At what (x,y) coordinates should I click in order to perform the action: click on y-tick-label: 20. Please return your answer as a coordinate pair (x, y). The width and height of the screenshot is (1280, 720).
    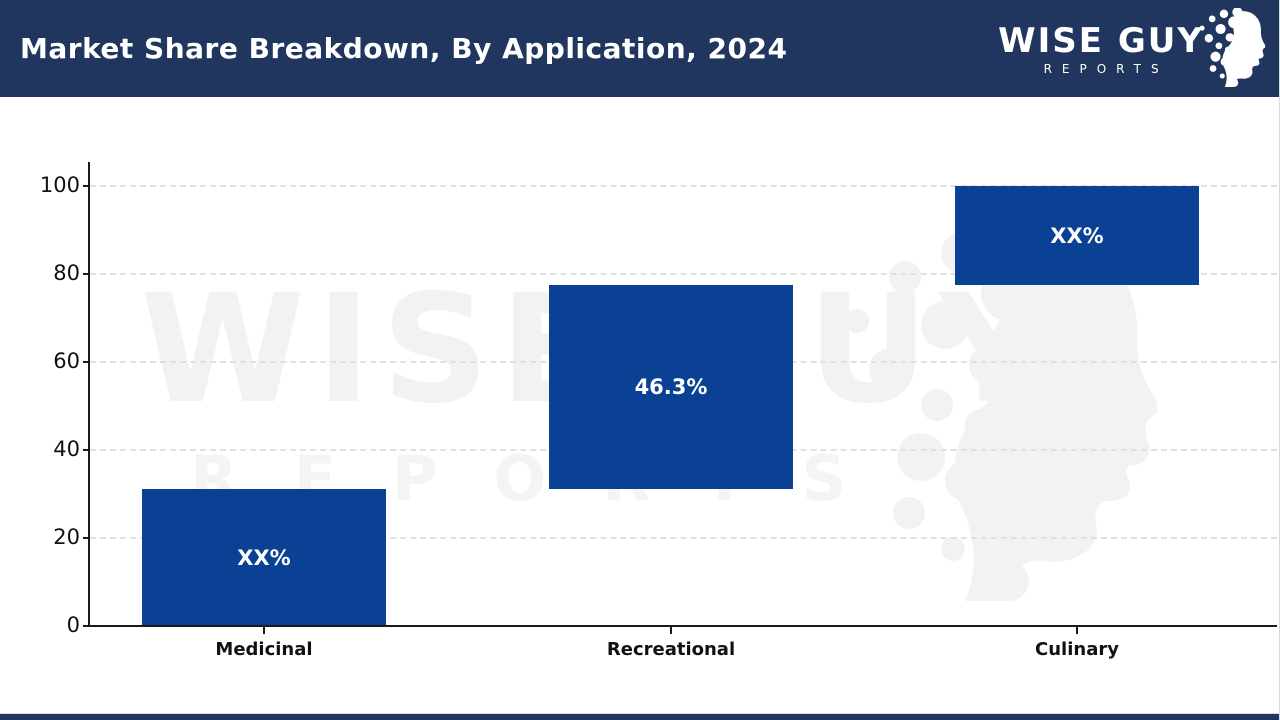
    Looking at the image, I should click on (66, 537).